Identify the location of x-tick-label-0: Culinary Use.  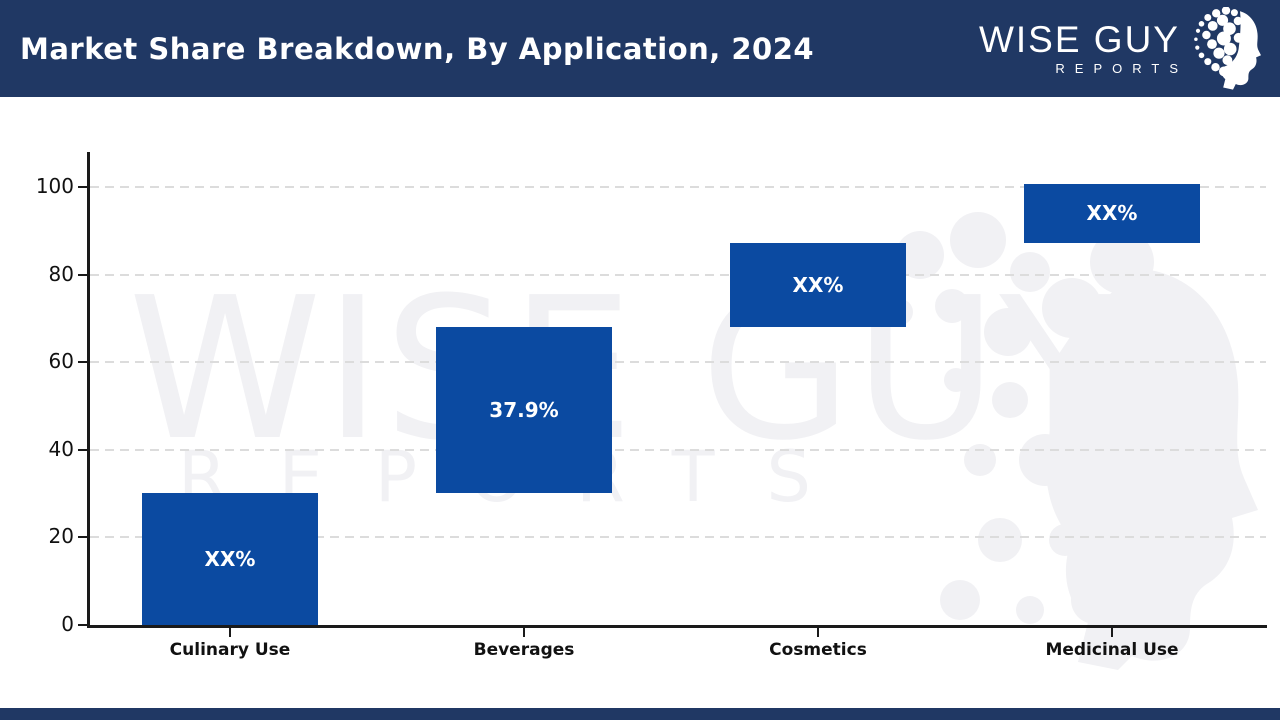
(230, 650).